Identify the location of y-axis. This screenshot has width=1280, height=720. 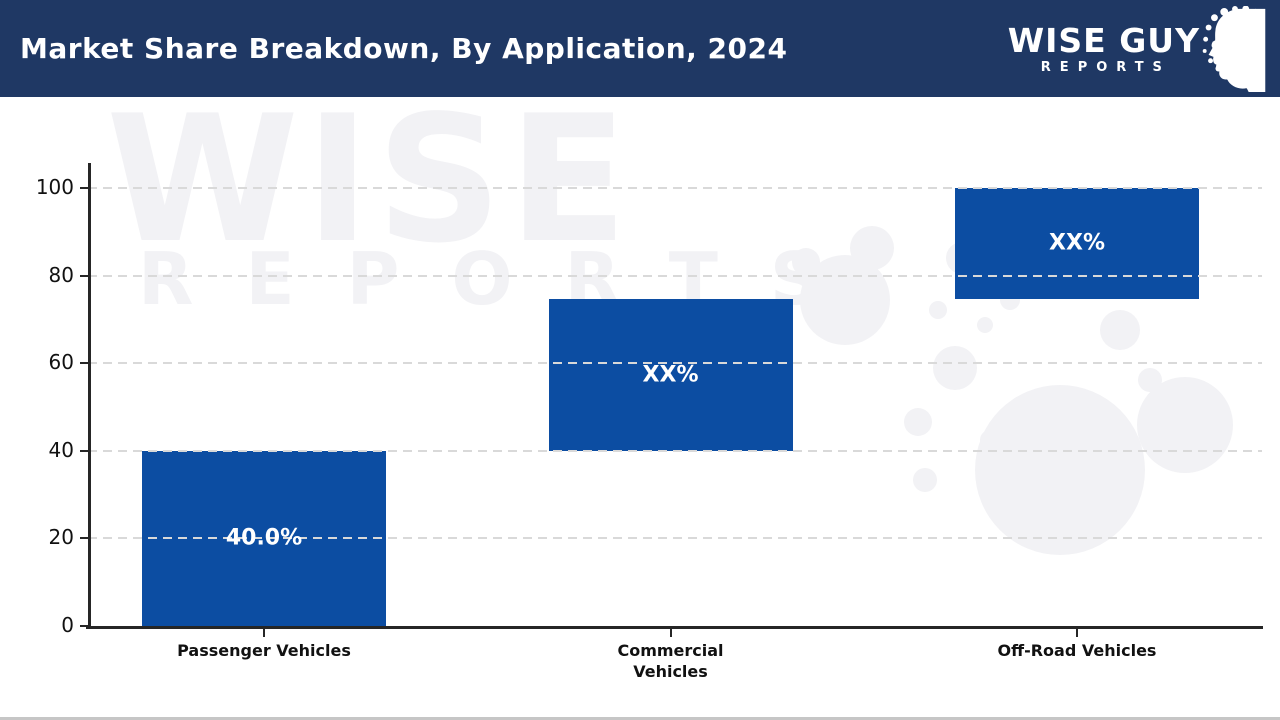
(89, 396).